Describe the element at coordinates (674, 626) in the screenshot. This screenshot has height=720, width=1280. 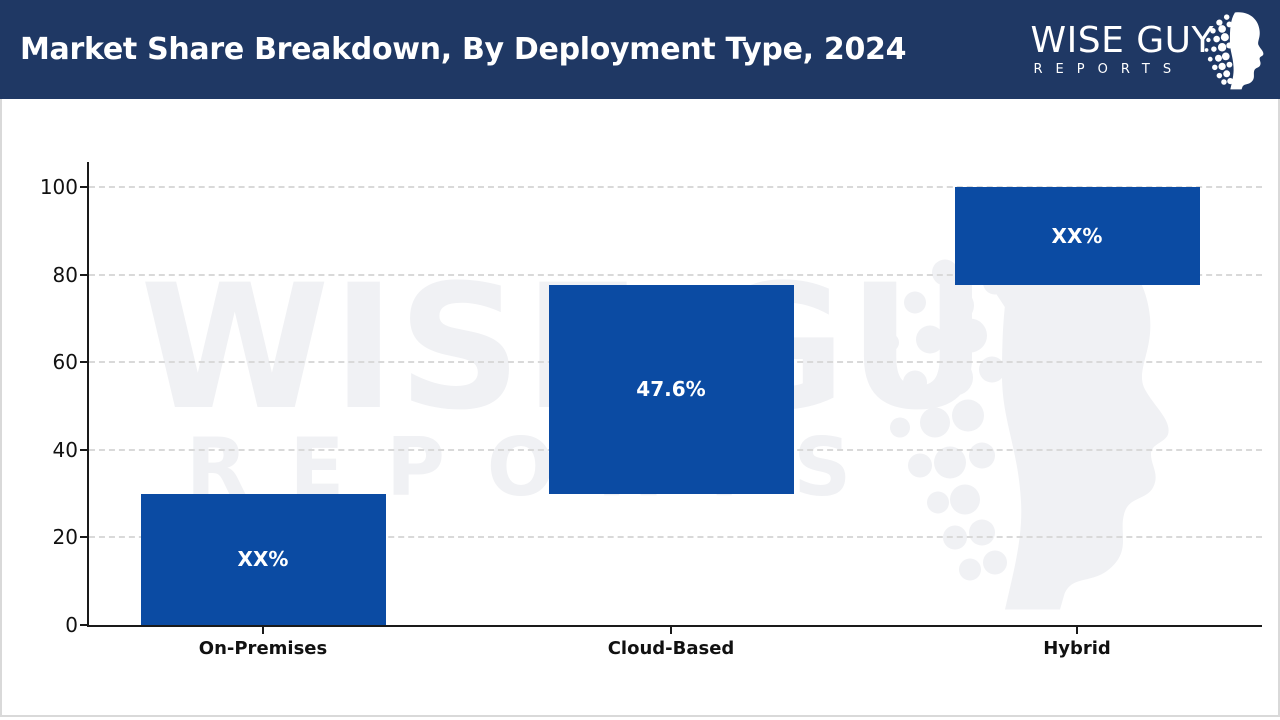
I see `x-axis-line` at that location.